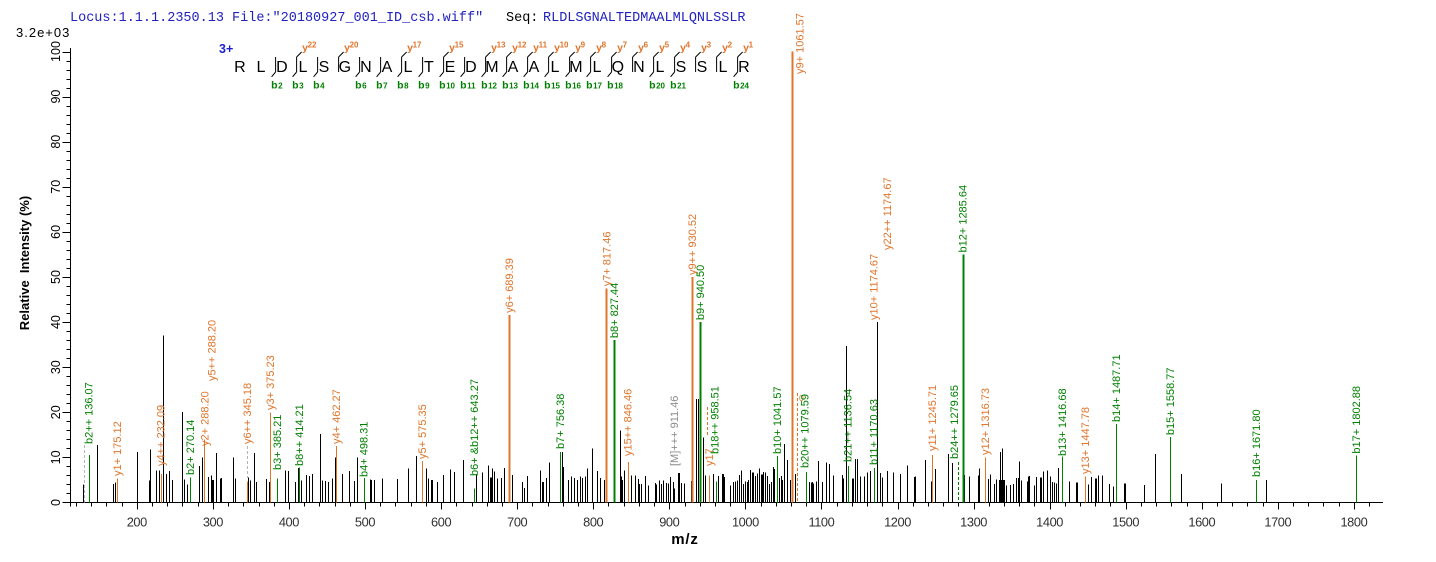 This screenshot has width=1436, height=562. I want to click on svg-text: 11, so click(543, 45).